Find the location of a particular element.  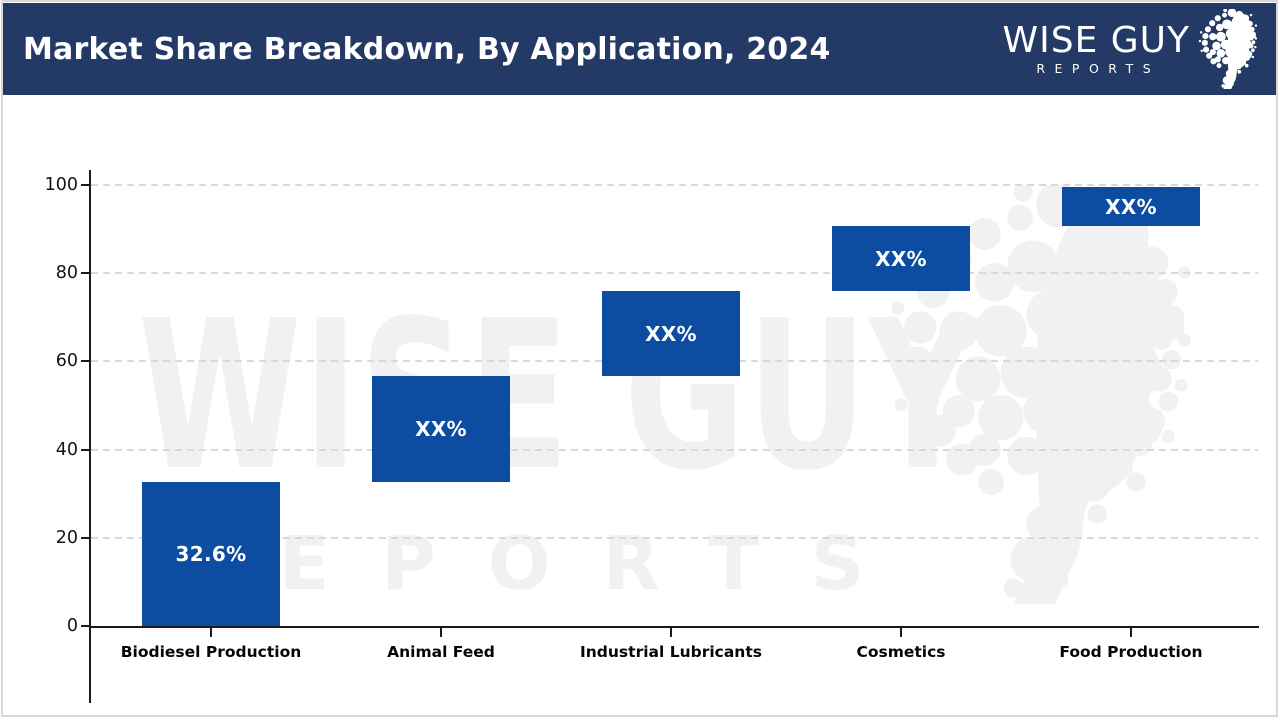

y-axis-spine is located at coordinates (90, 436).